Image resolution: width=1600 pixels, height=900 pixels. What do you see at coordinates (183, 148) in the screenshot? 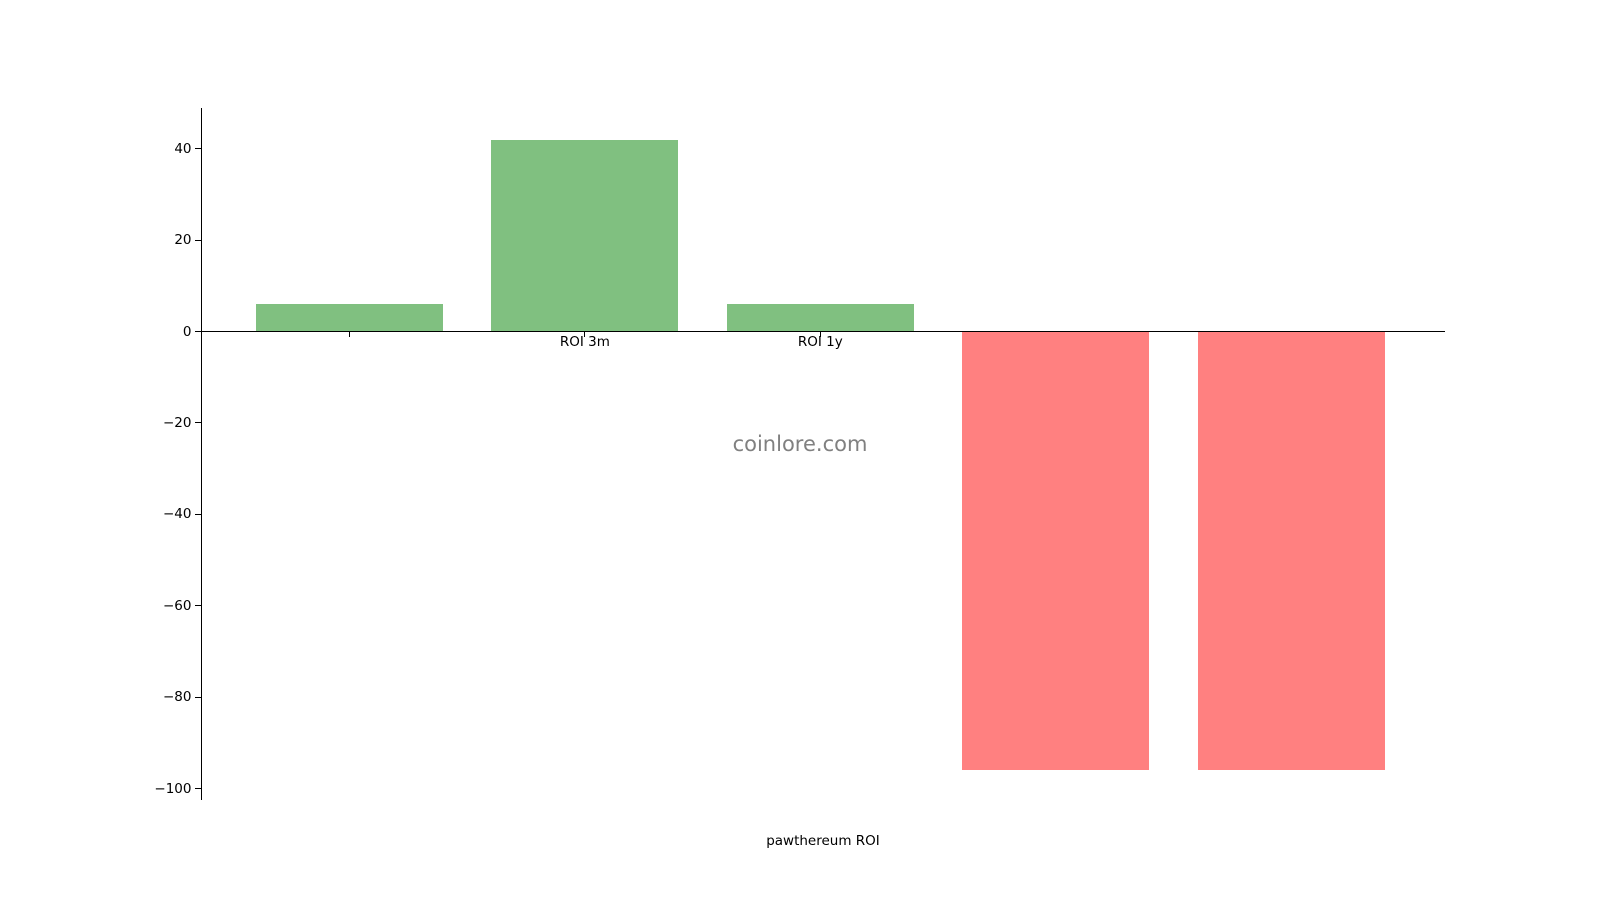
I see `y-tick-label: 40` at bounding box center [183, 148].